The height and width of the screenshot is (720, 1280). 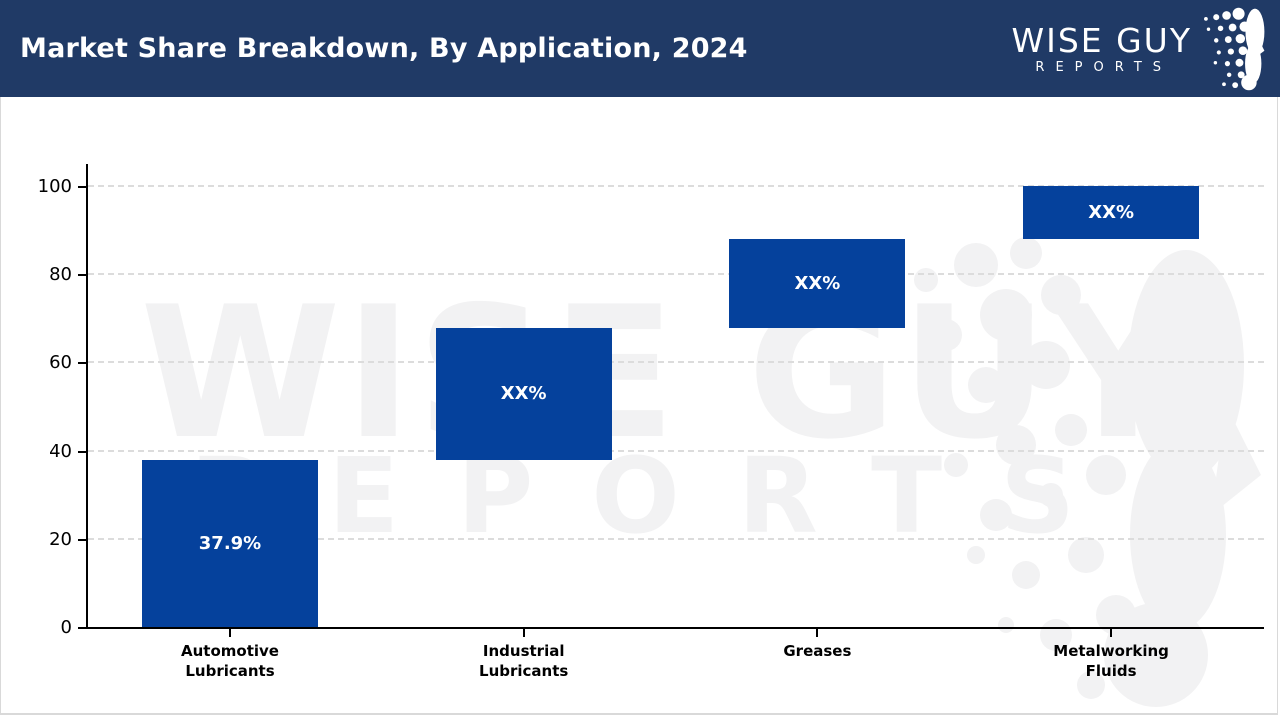 What do you see at coordinates (675, 628) in the screenshot?
I see `x-axis-line` at bounding box center [675, 628].